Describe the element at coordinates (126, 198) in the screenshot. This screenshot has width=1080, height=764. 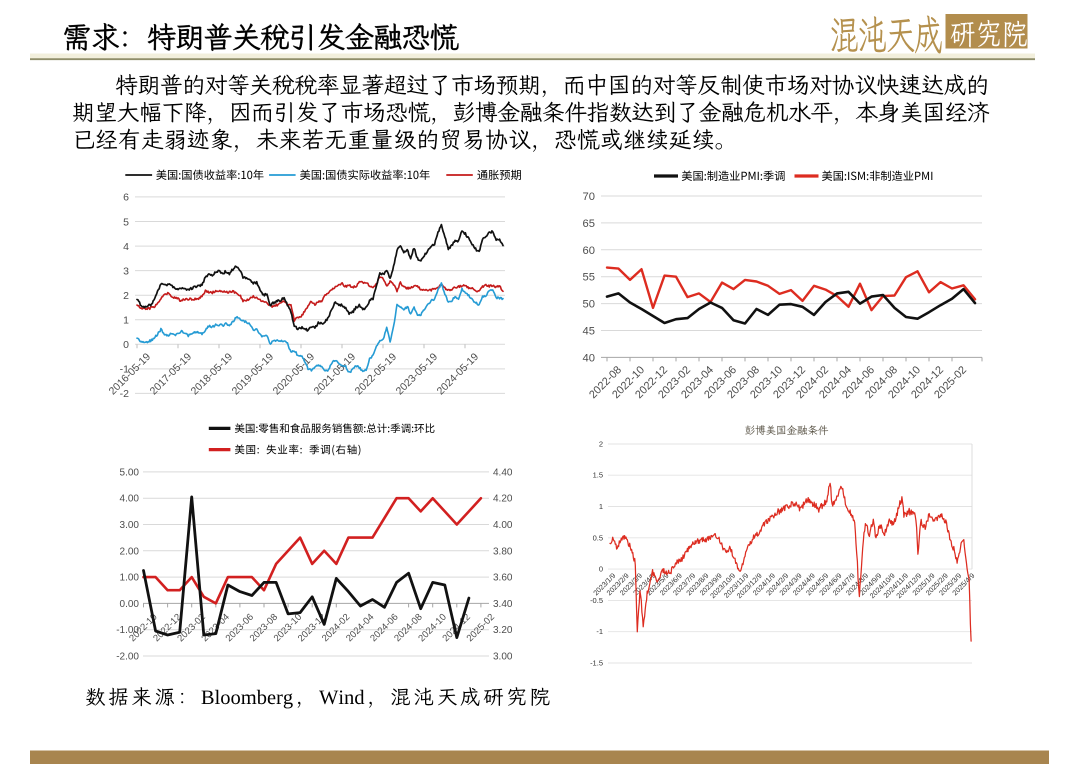
I see `svg-text: 6` at that location.